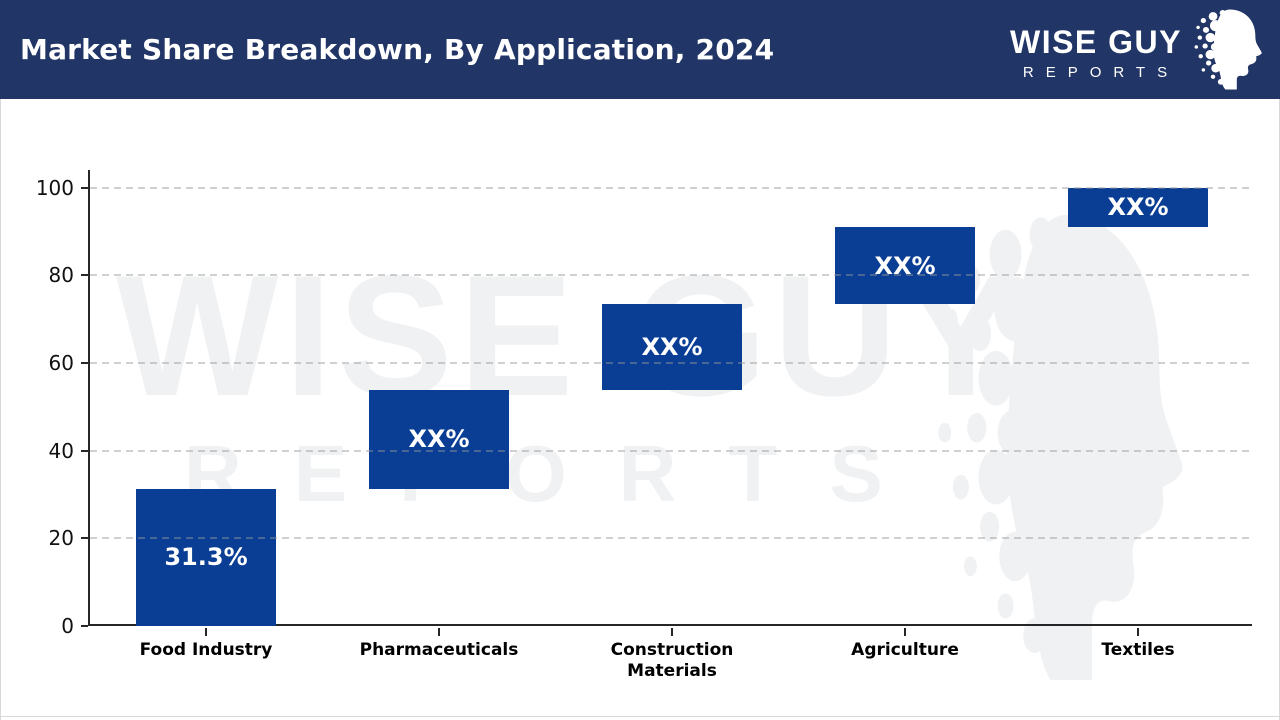 This screenshot has width=1280, height=720. I want to click on y-tick-label: 40, so click(61, 451).